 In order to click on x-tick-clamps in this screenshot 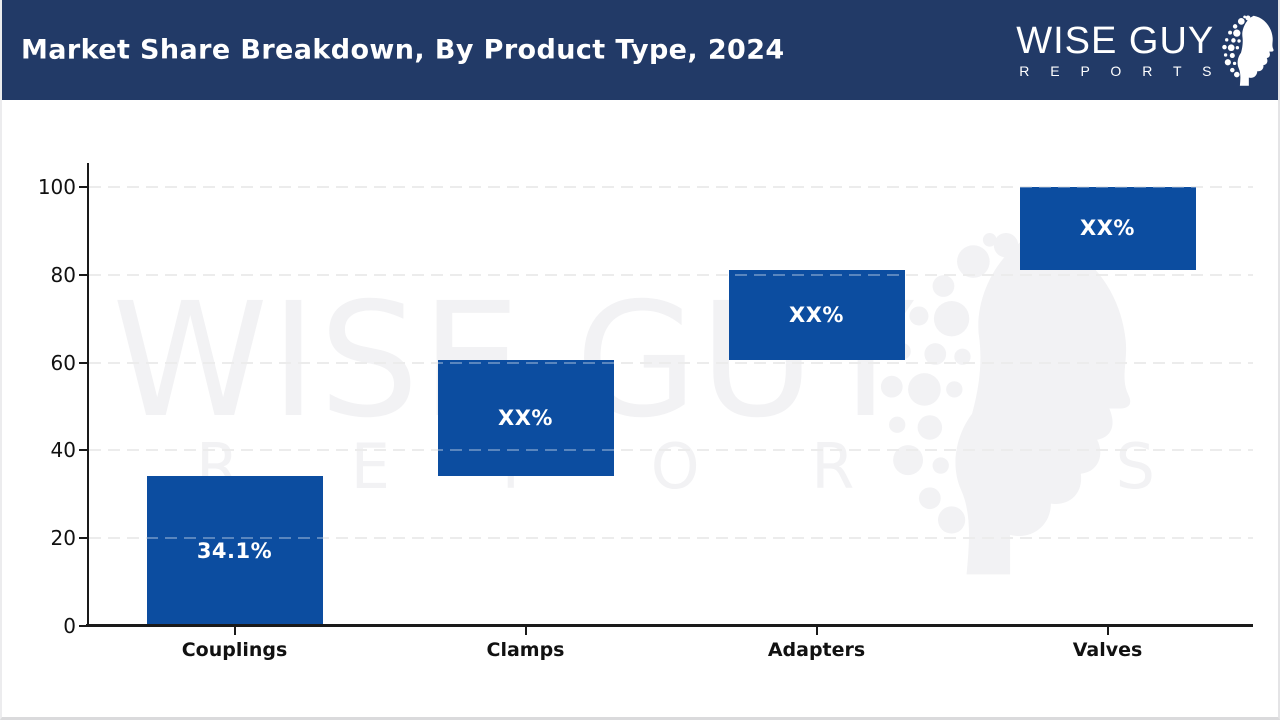, I will do `click(525, 631)`.